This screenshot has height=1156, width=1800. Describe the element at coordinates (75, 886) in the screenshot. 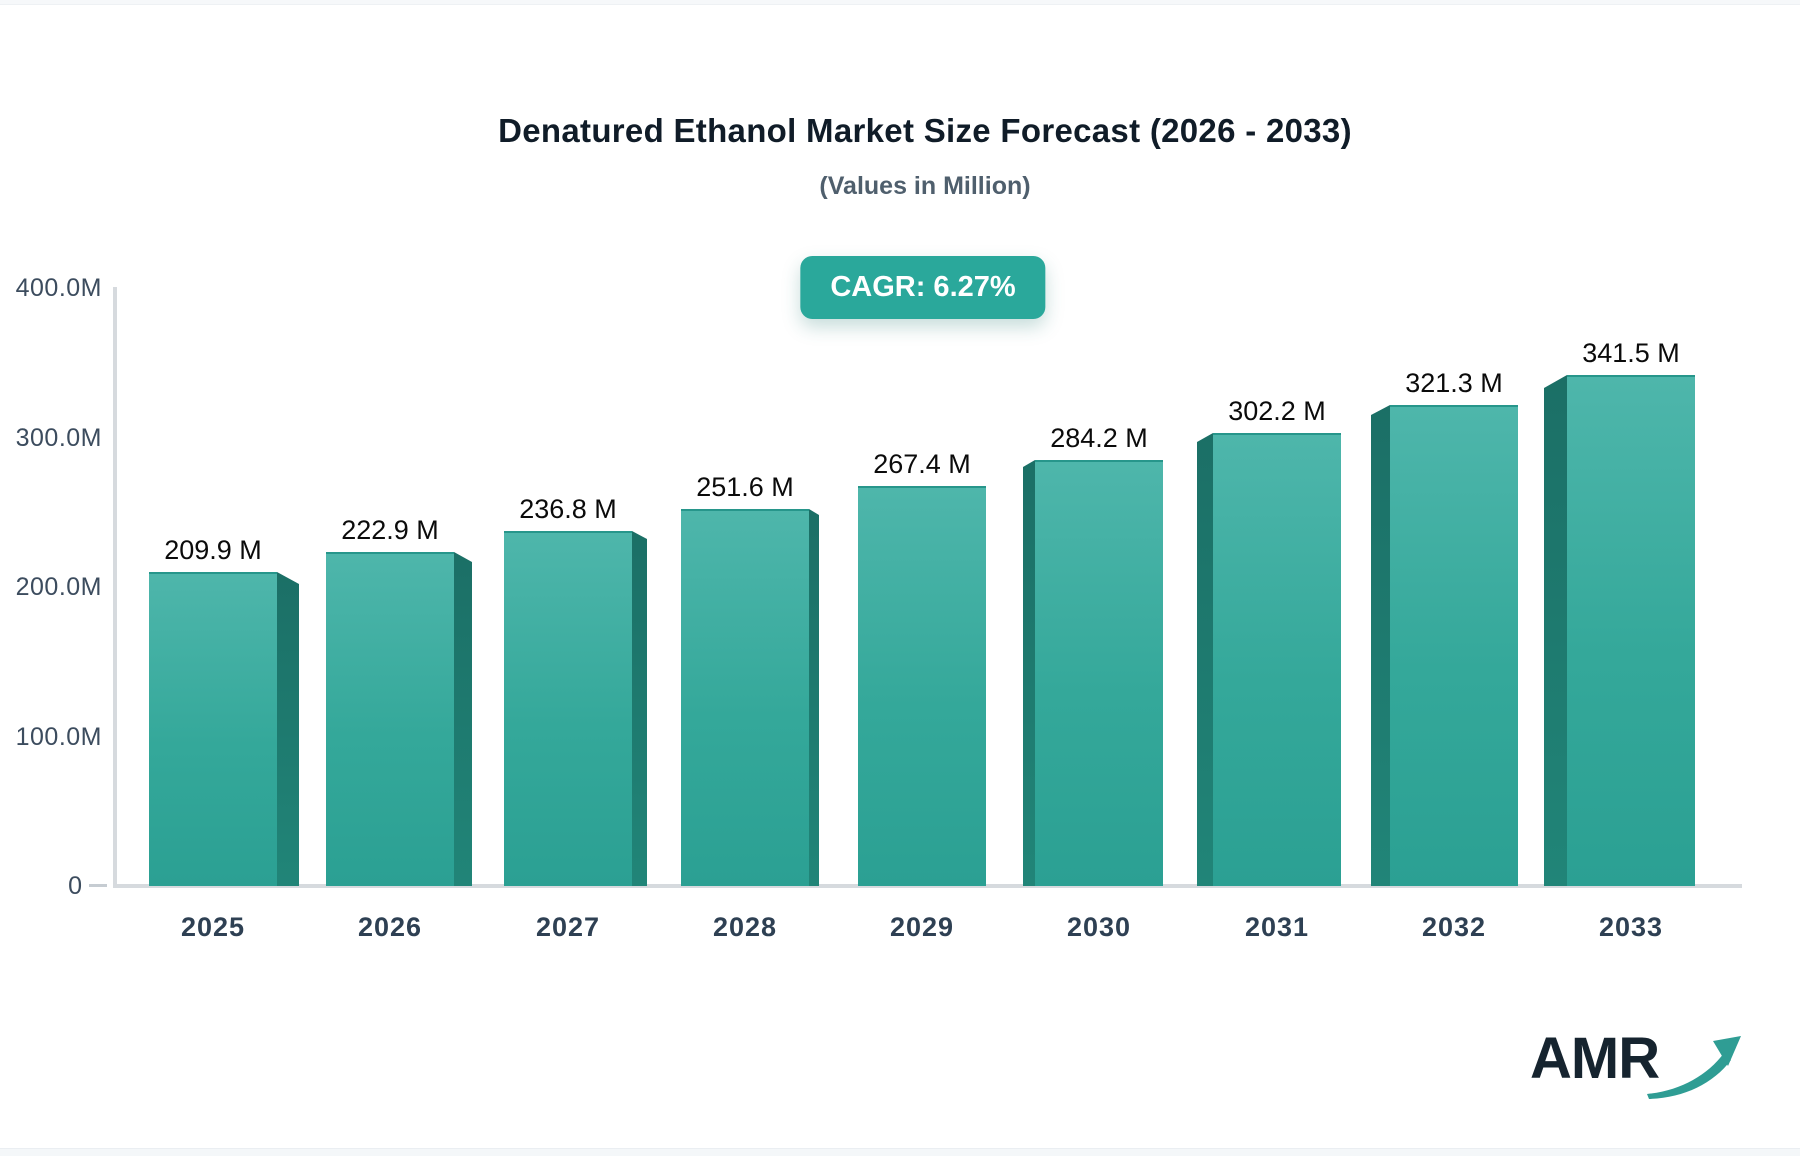

I see `y-axis-tick-label: 0` at that location.